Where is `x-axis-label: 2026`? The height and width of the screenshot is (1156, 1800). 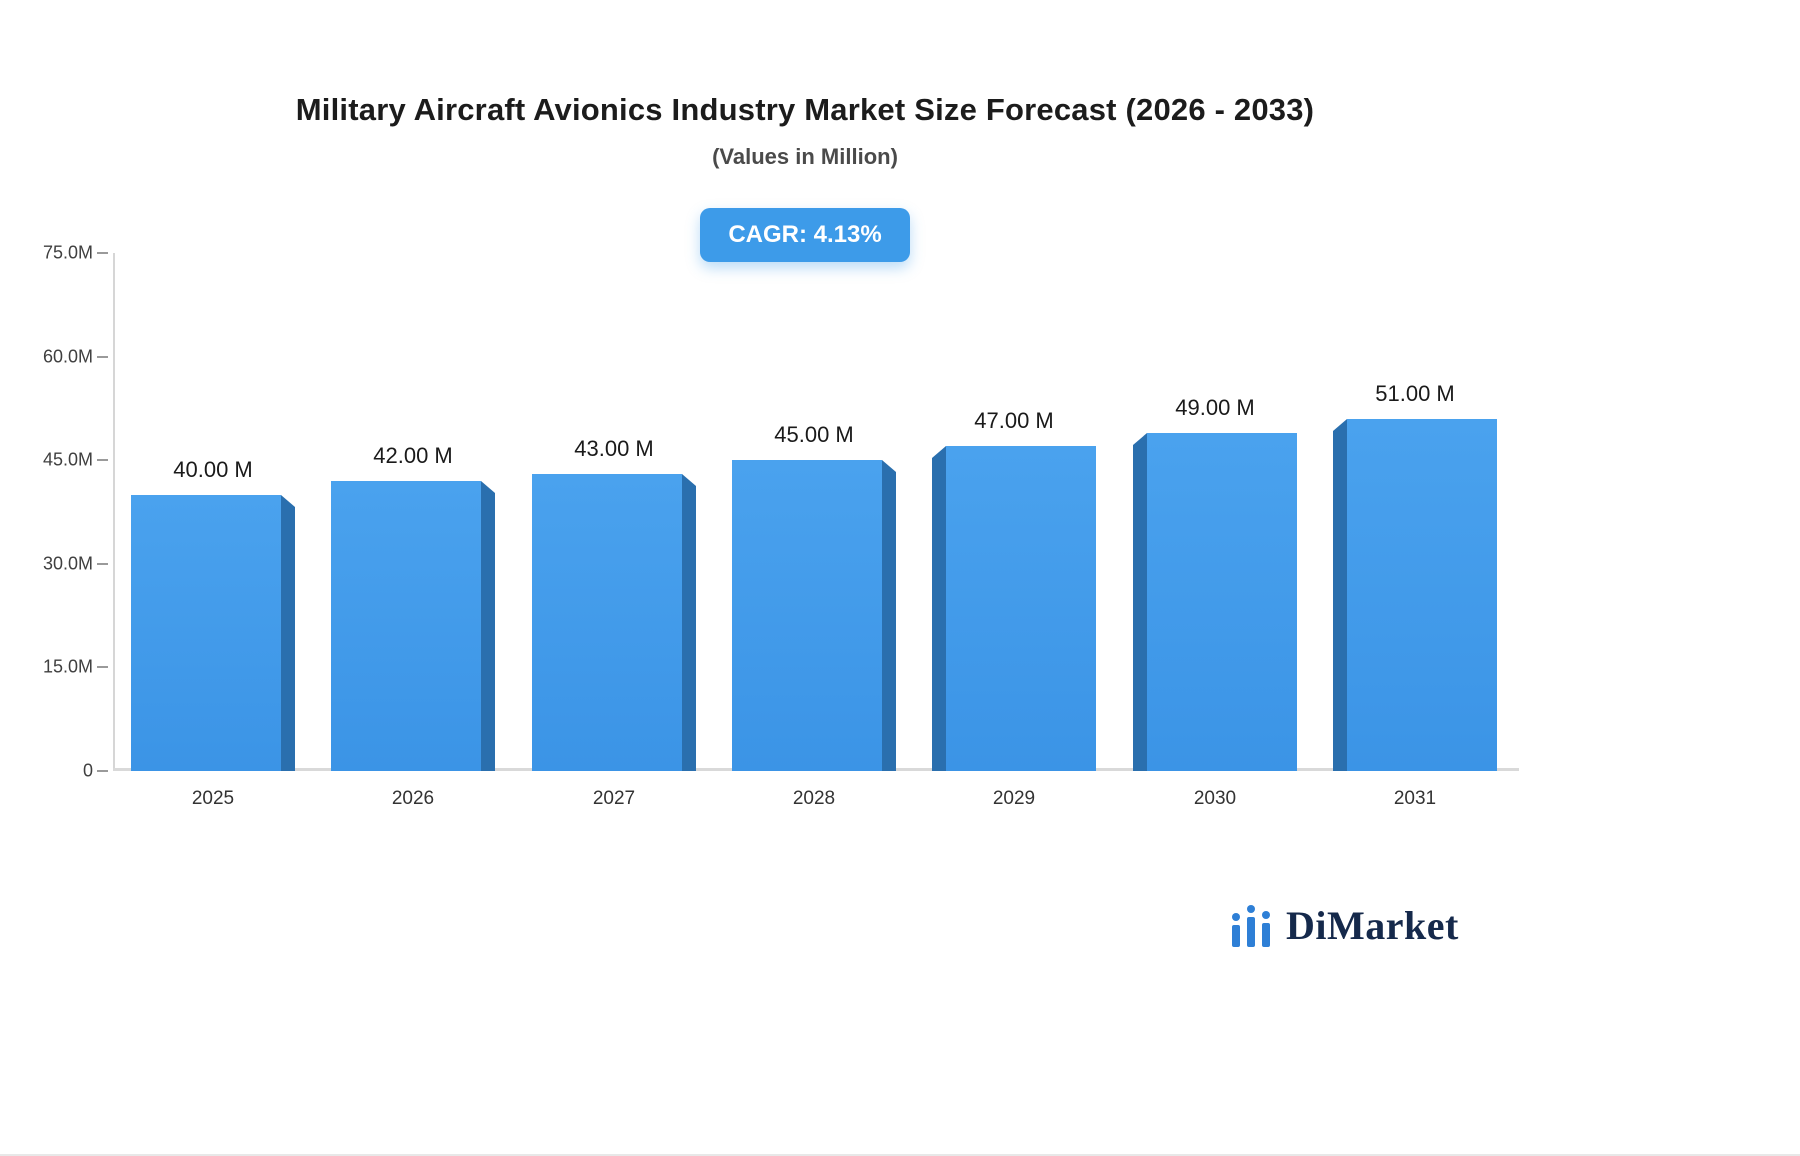
x-axis-label: 2026 is located at coordinates (413, 798).